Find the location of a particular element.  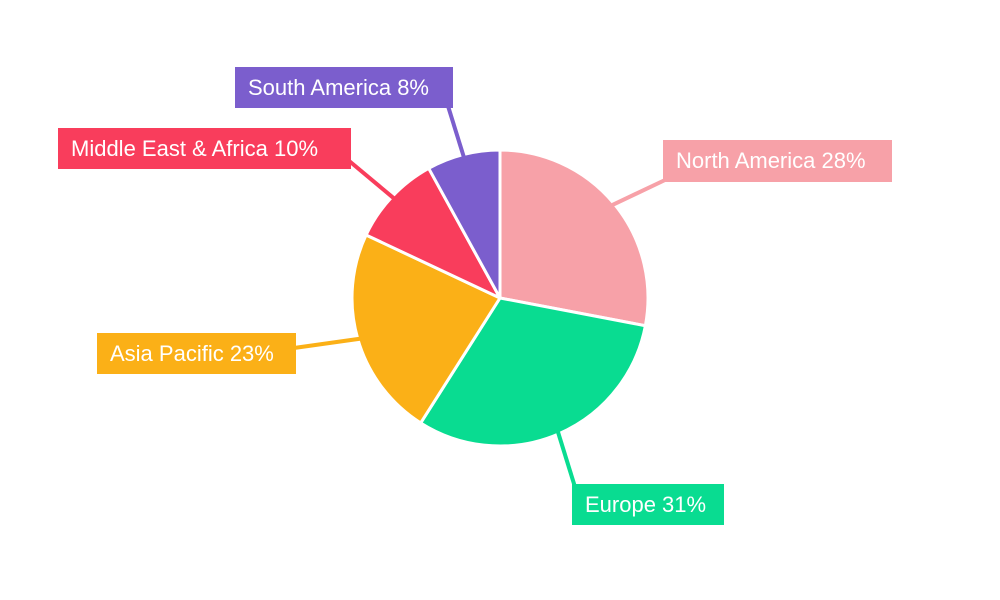

leader-line-south-america is located at coordinates (456, 131).